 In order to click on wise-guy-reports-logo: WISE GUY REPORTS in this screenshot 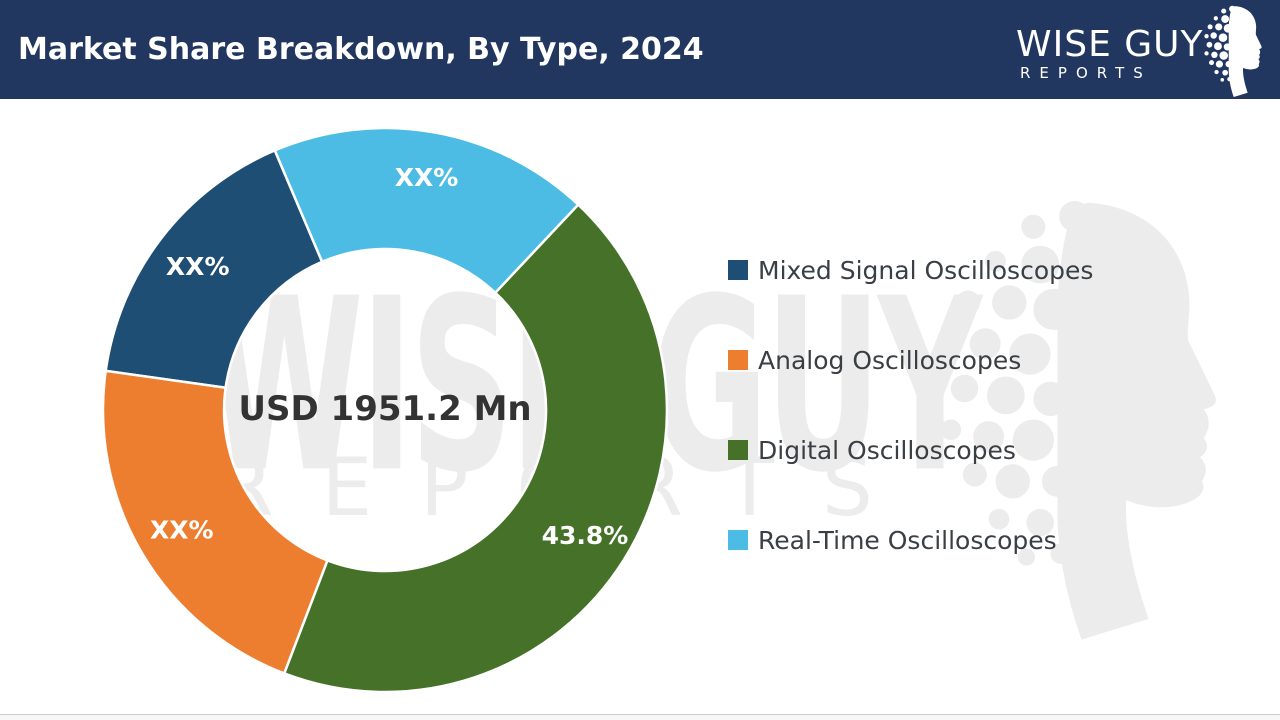, I will do `click(1140, 49)`.